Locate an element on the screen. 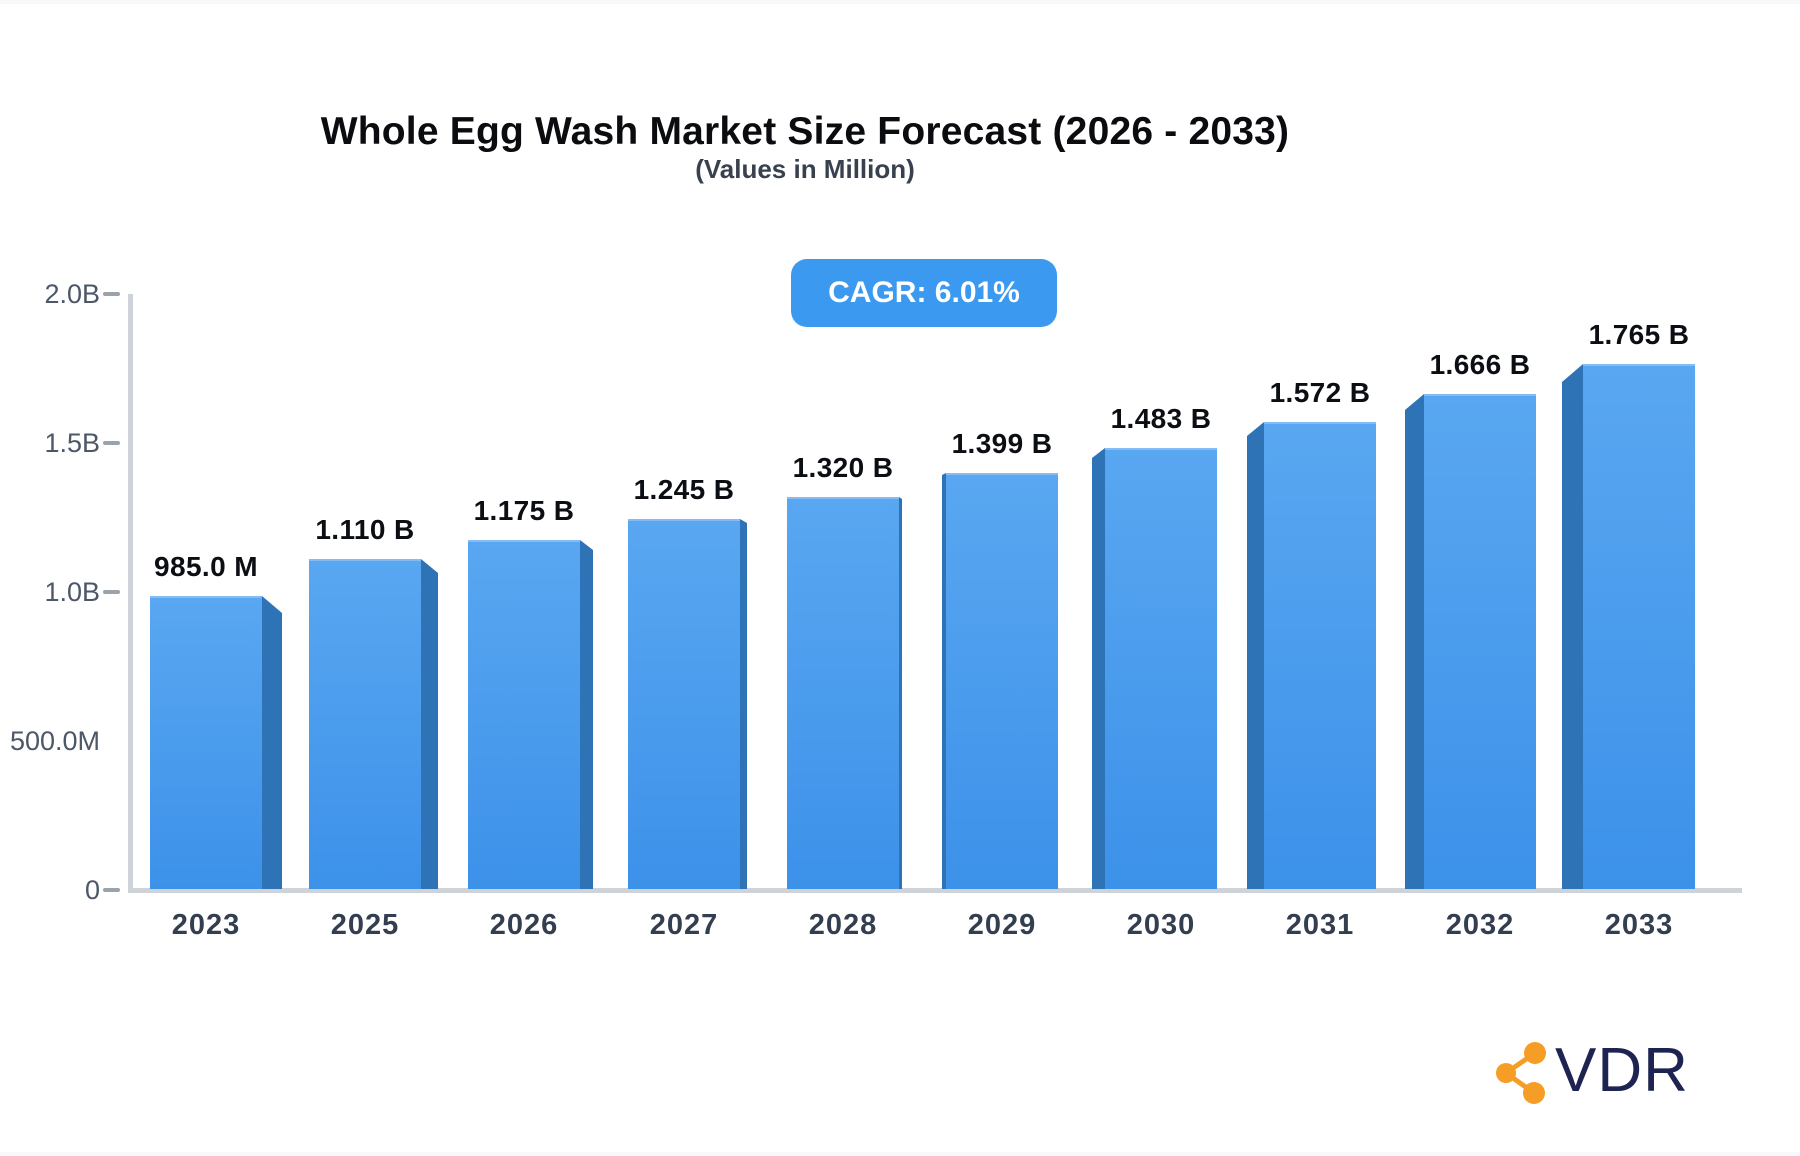 The height and width of the screenshot is (1156, 1800). y-axis-tick-label: 1.0B is located at coordinates (72, 592).